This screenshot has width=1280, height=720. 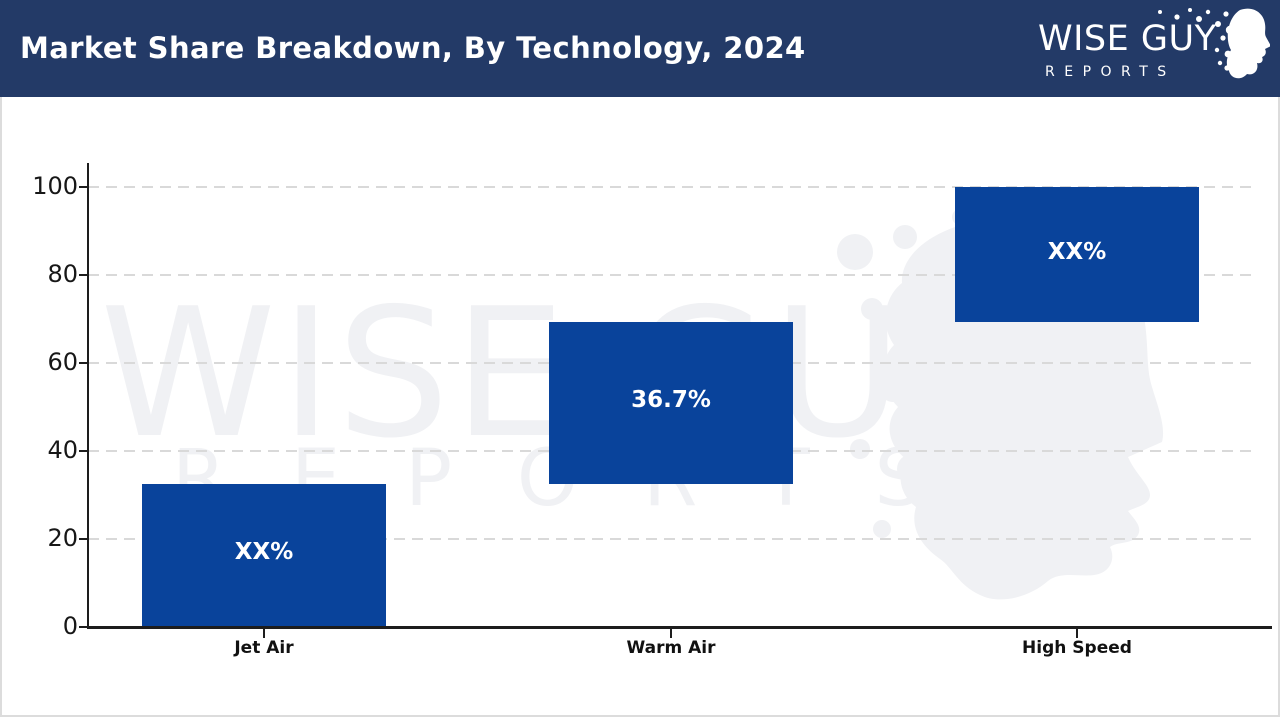 I want to click on x-tick-warm-air, so click(x=671, y=633).